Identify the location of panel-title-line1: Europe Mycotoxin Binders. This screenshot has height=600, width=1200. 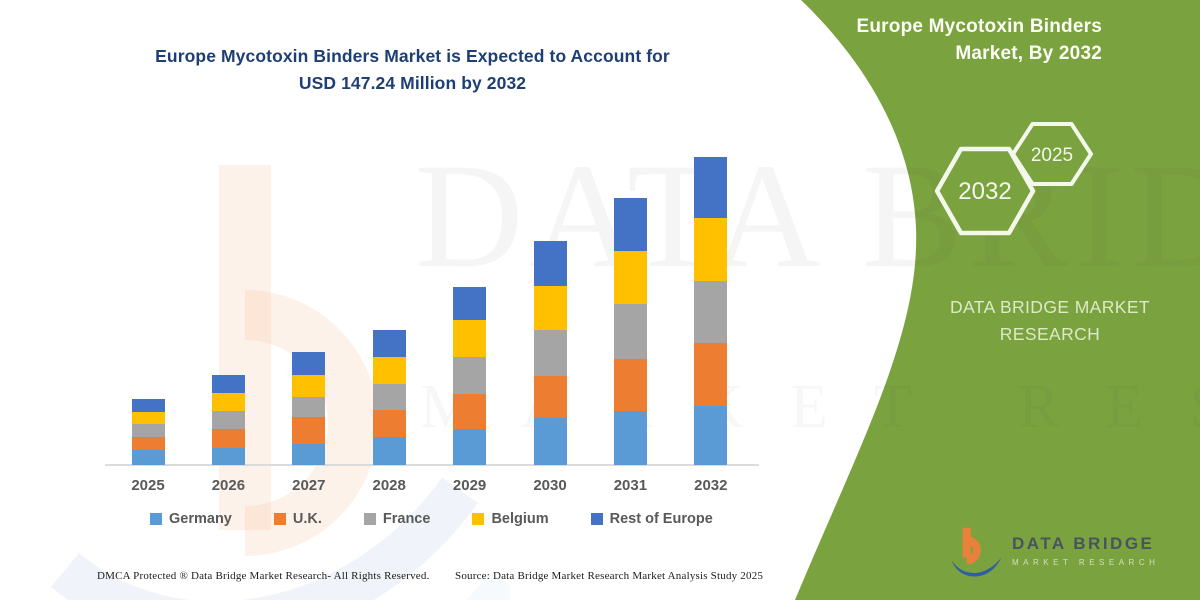
(979, 26).